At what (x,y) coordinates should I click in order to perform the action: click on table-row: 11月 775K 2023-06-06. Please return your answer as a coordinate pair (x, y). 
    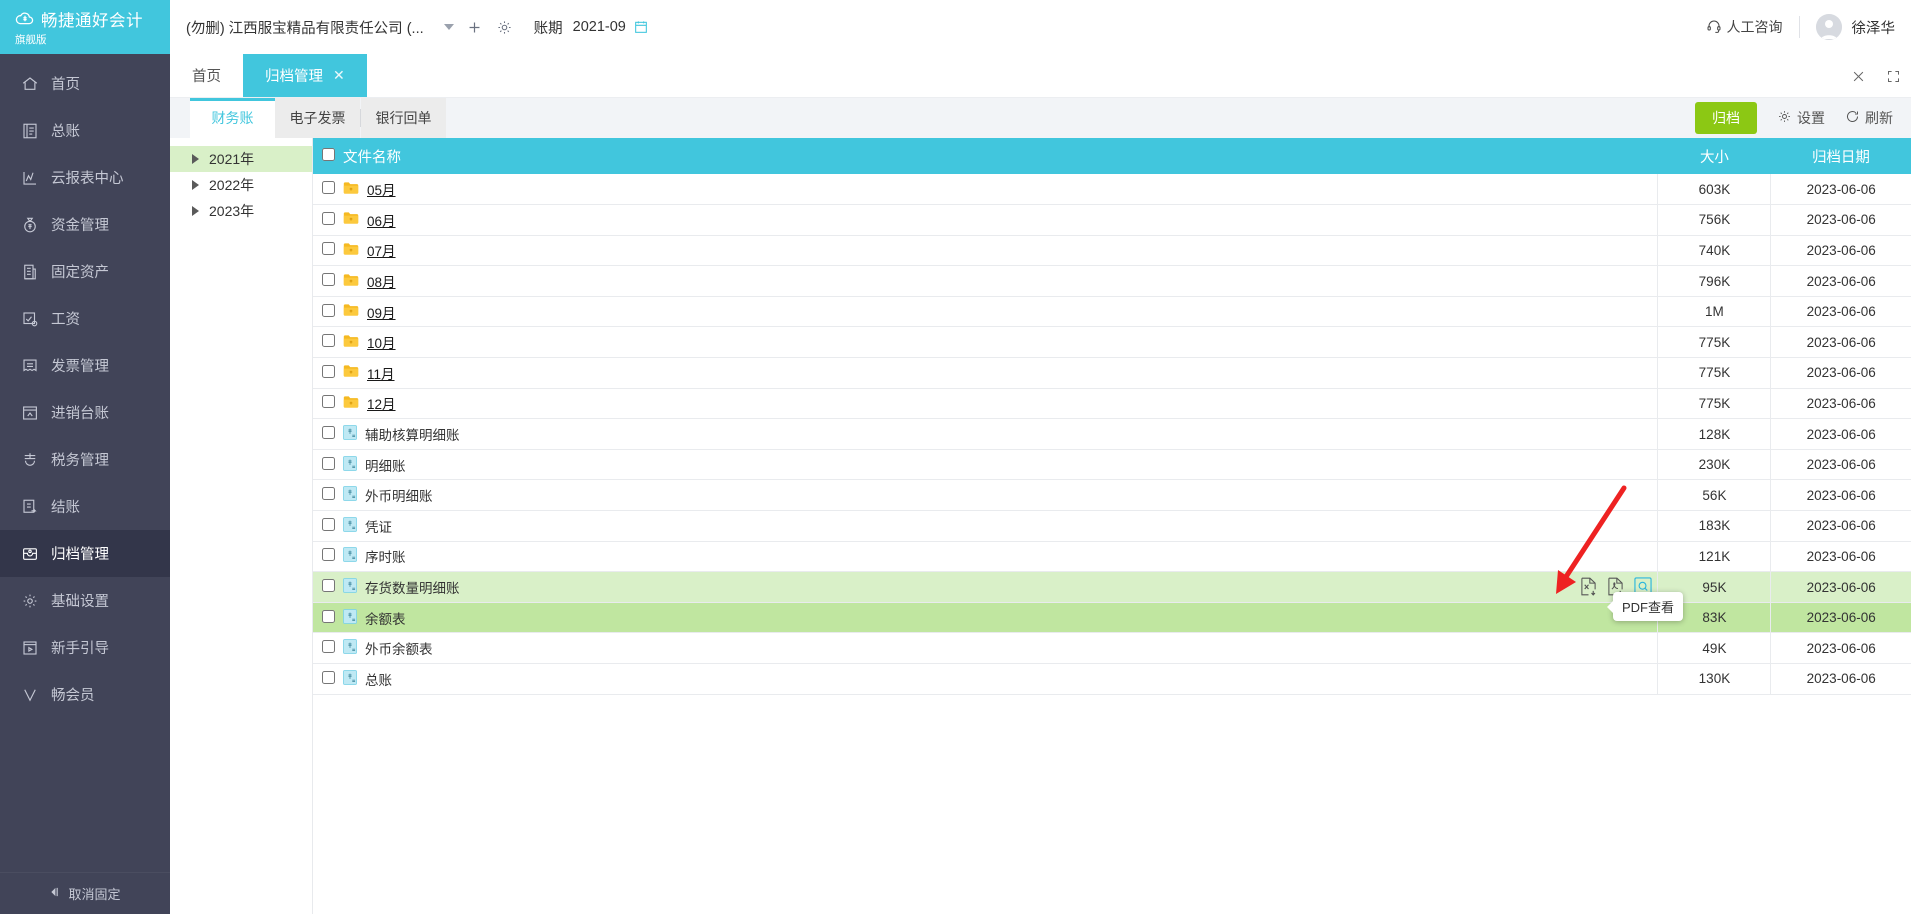
    Looking at the image, I should click on (1112, 373).